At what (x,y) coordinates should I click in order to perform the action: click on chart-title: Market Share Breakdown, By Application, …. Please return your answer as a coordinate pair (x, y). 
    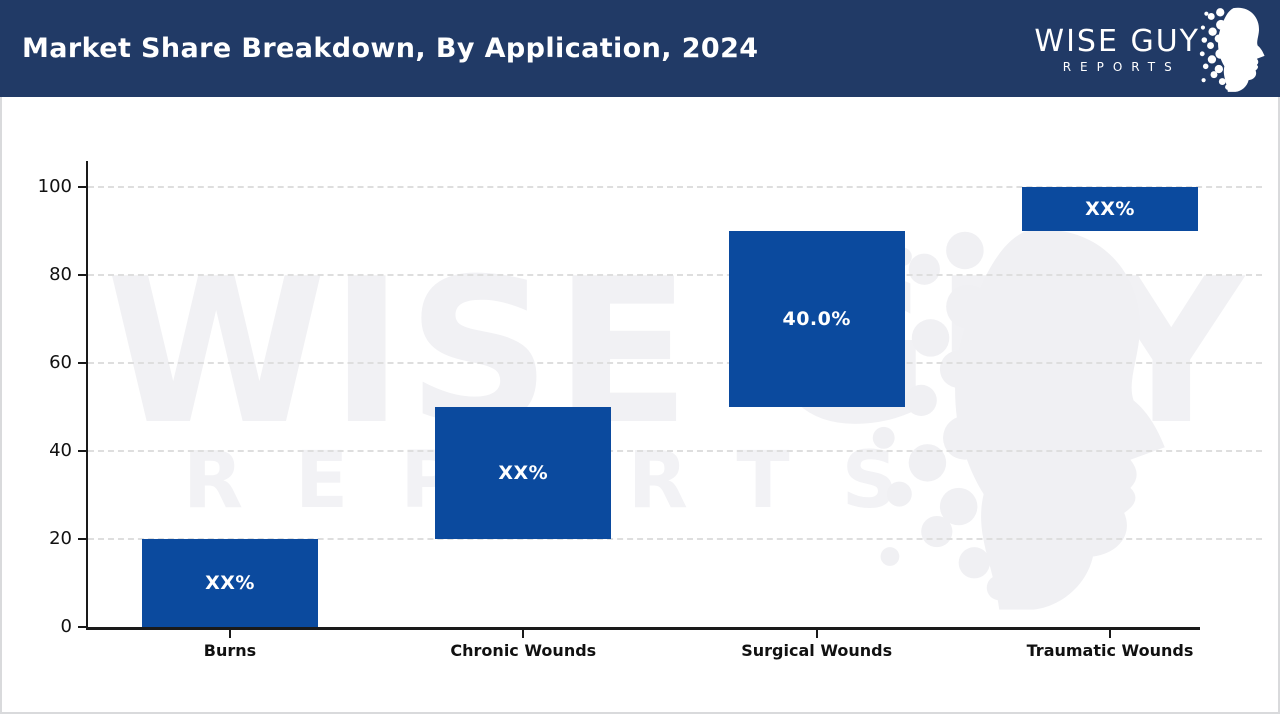
    Looking at the image, I should click on (390, 48).